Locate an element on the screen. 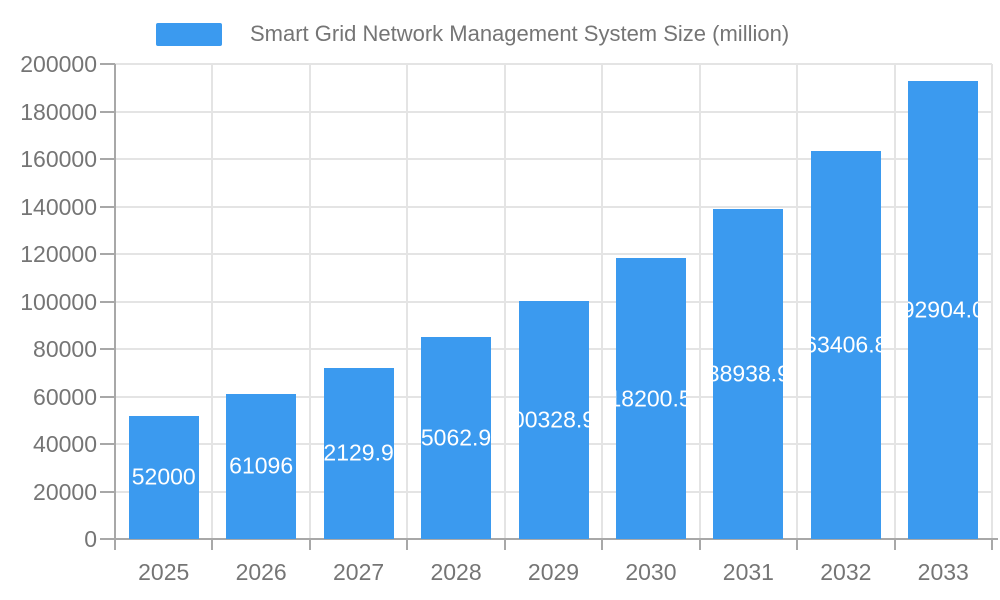 The height and width of the screenshot is (600, 1000). bar-2032: 163406.85 is located at coordinates (845, 344).